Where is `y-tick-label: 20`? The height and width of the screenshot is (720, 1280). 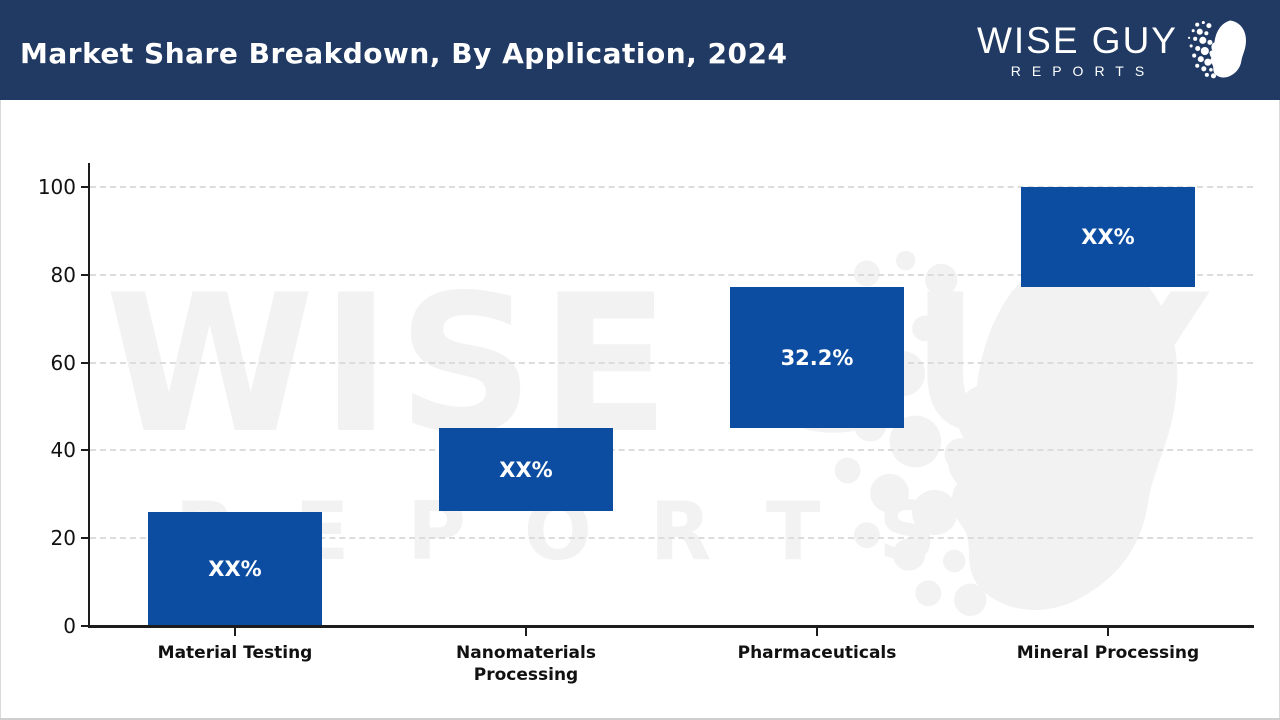
y-tick-label: 20 is located at coordinates (63, 538).